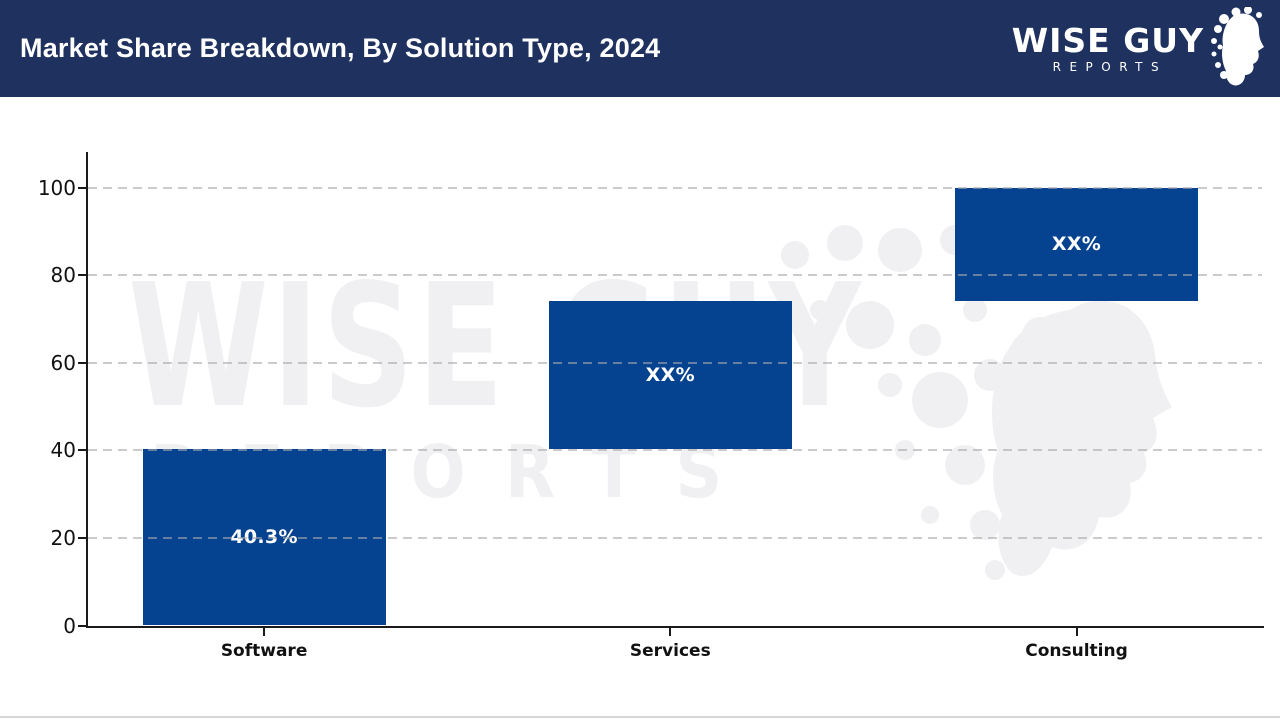  Describe the element at coordinates (63, 362) in the screenshot. I see `y-tick-label: 60` at that location.